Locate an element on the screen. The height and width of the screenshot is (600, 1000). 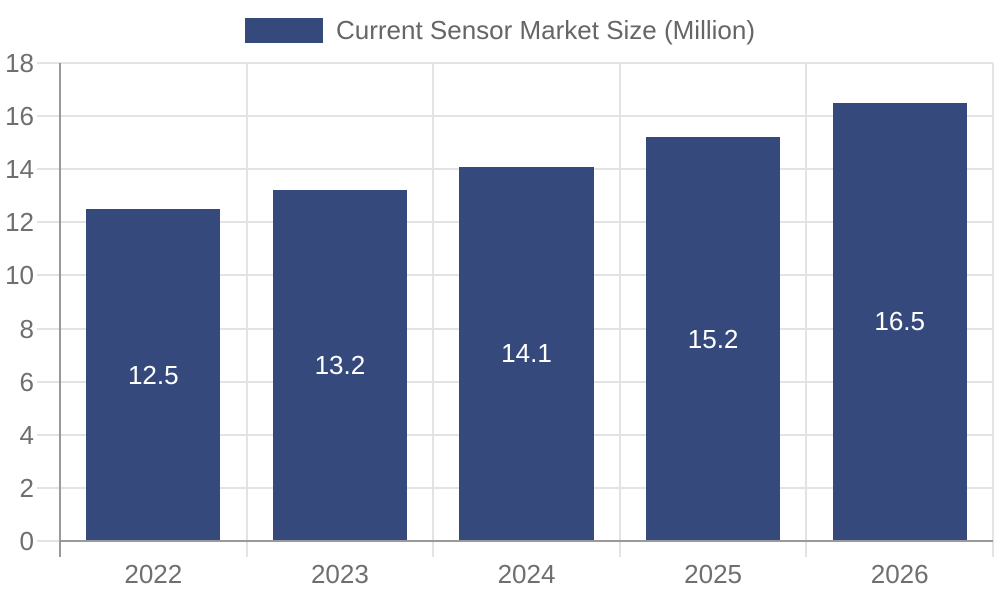
bar: 12.5 is located at coordinates (153, 375).